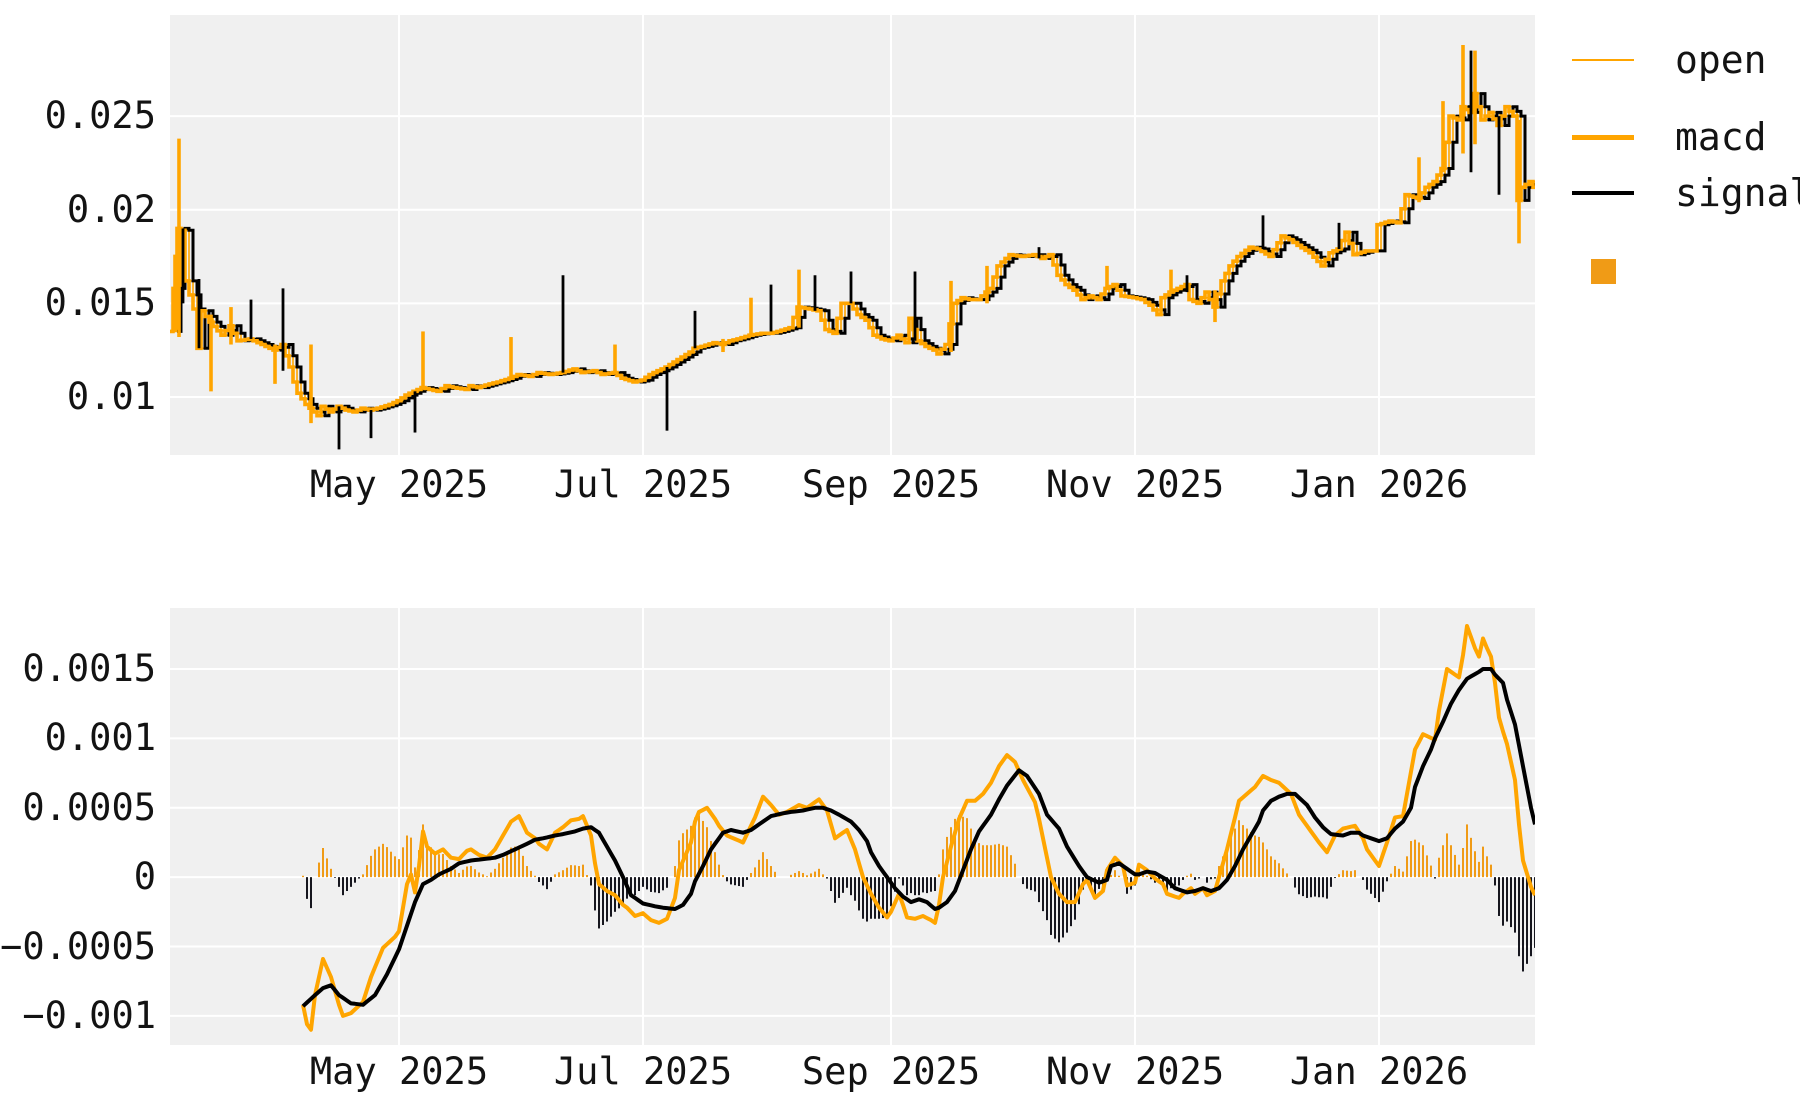  Describe the element at coordinates (643, 1071) in the screenshot. I see `x-tick-label: Jul 2025` at that location.